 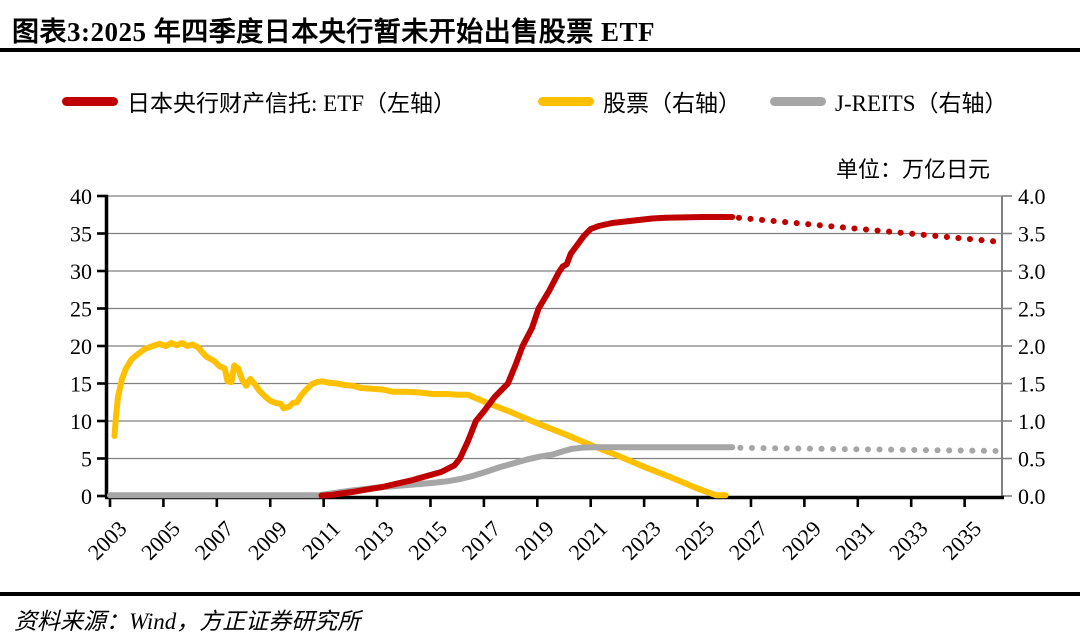 What do you see at coordinates (267, 540) in the screenshot?
I see `svg-text: 2009` at bounding box center [267, 540].